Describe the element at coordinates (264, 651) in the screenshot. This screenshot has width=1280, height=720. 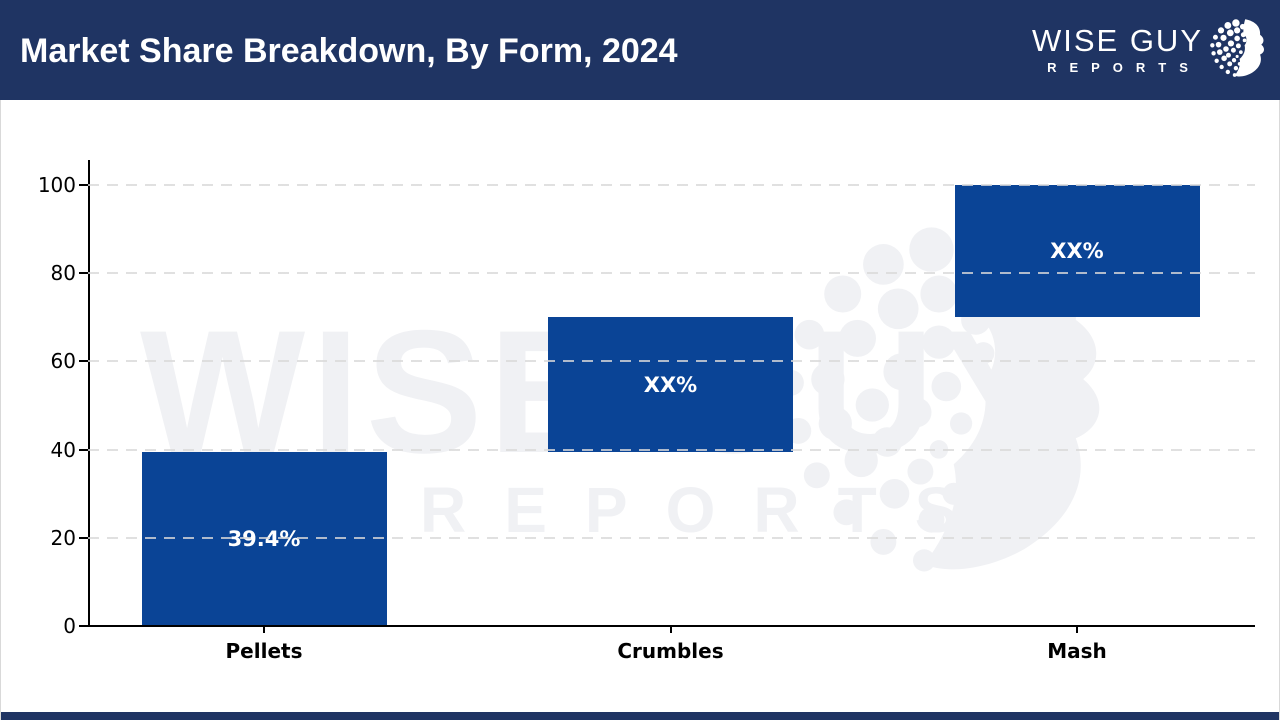
I see `x-category-label: Pellets` at that location.